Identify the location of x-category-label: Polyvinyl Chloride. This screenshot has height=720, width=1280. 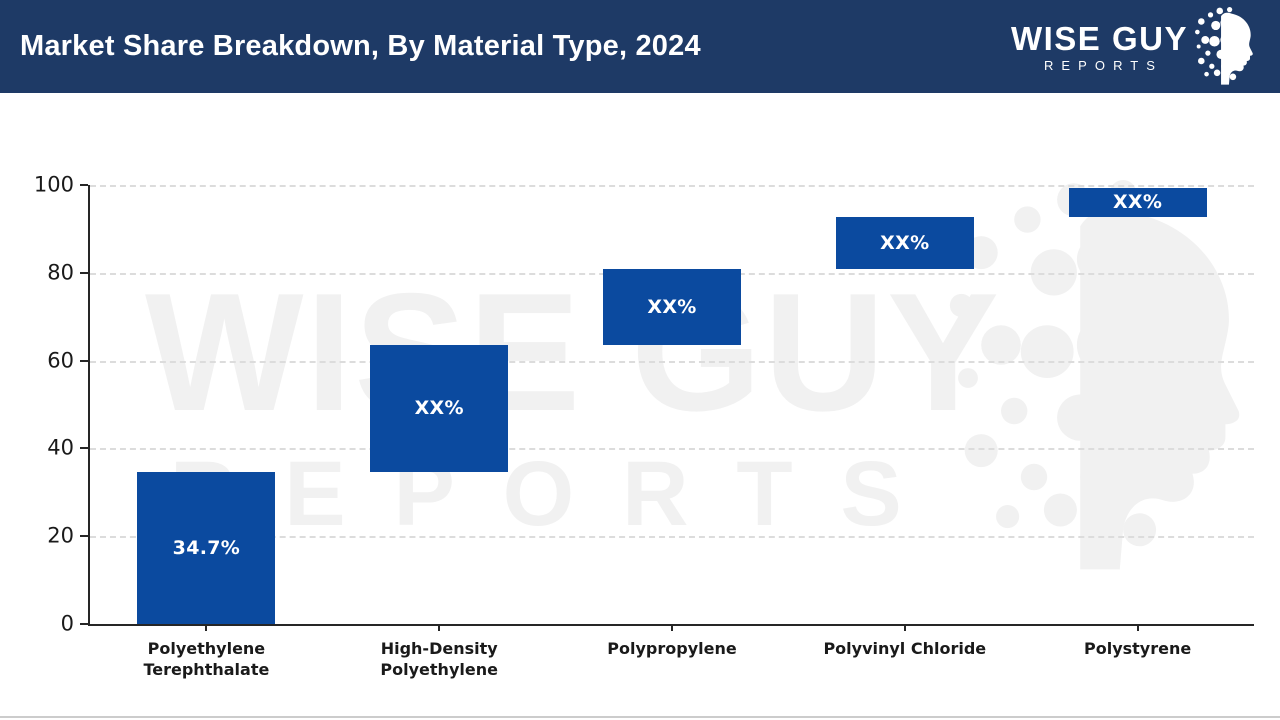
(905, 648).